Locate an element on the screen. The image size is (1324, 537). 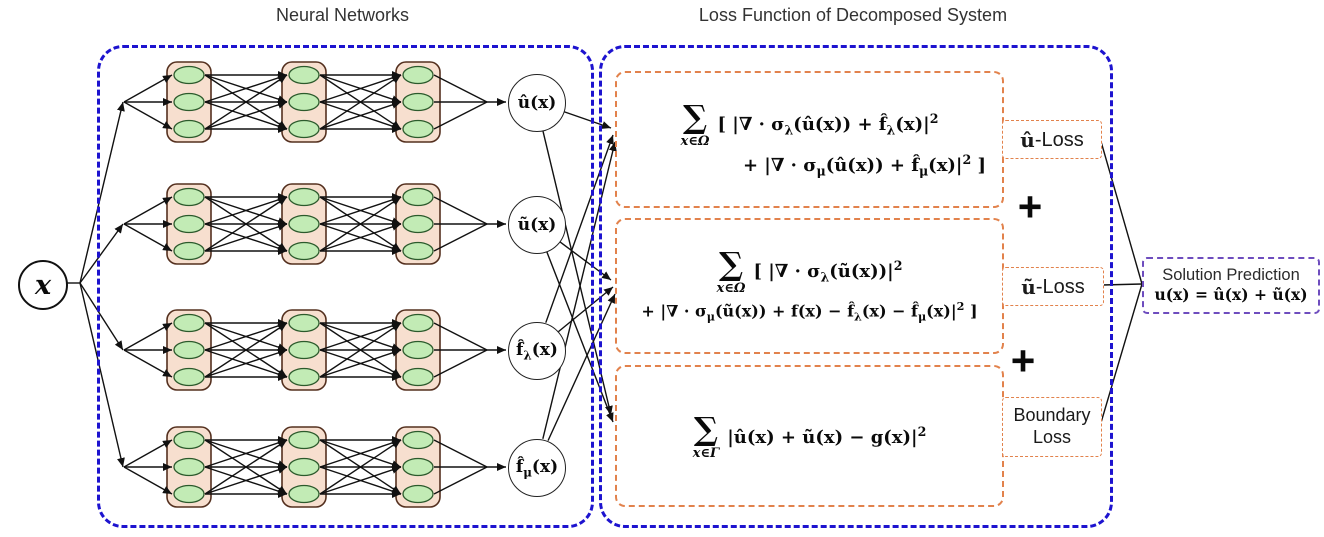
sum-symbol: ∑ x∈Γ is located at coordinates (706, 435).